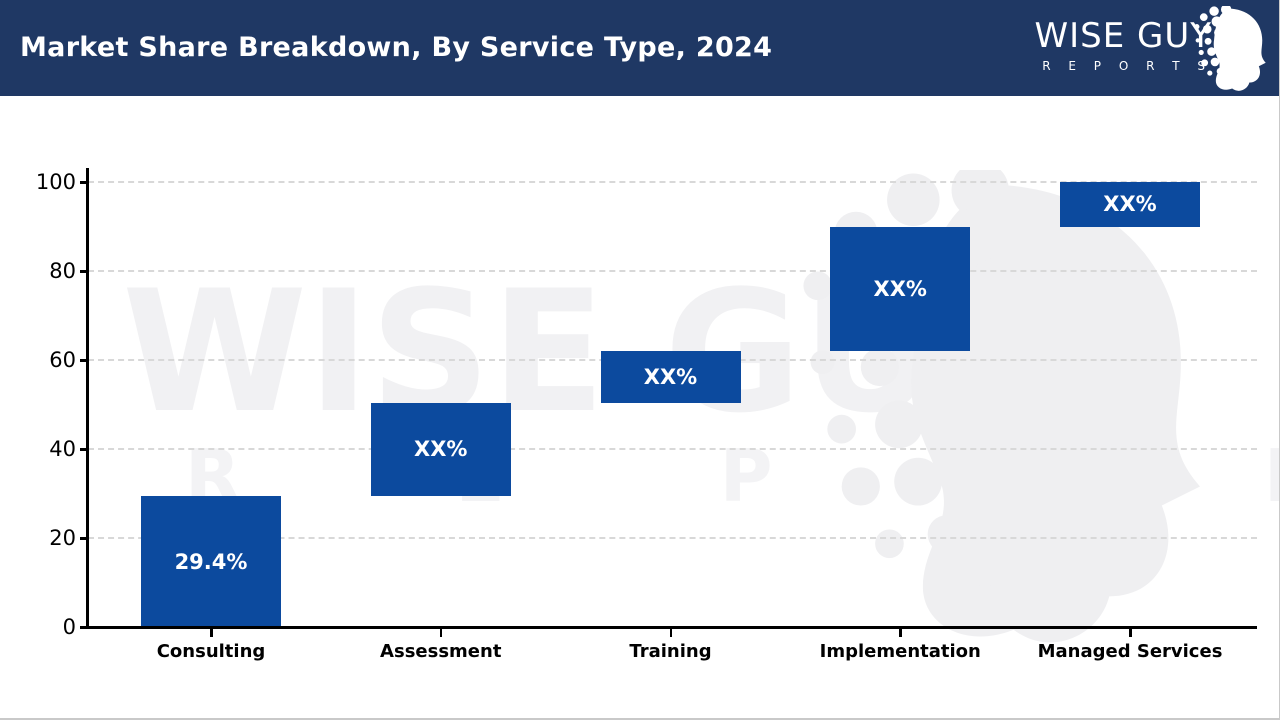 This screenshot has width=1280, height=720. Describe the element at coordinates (1130, 651) in the screenshot. I see `x-category-label-managed-services: Managed Services` at that location.